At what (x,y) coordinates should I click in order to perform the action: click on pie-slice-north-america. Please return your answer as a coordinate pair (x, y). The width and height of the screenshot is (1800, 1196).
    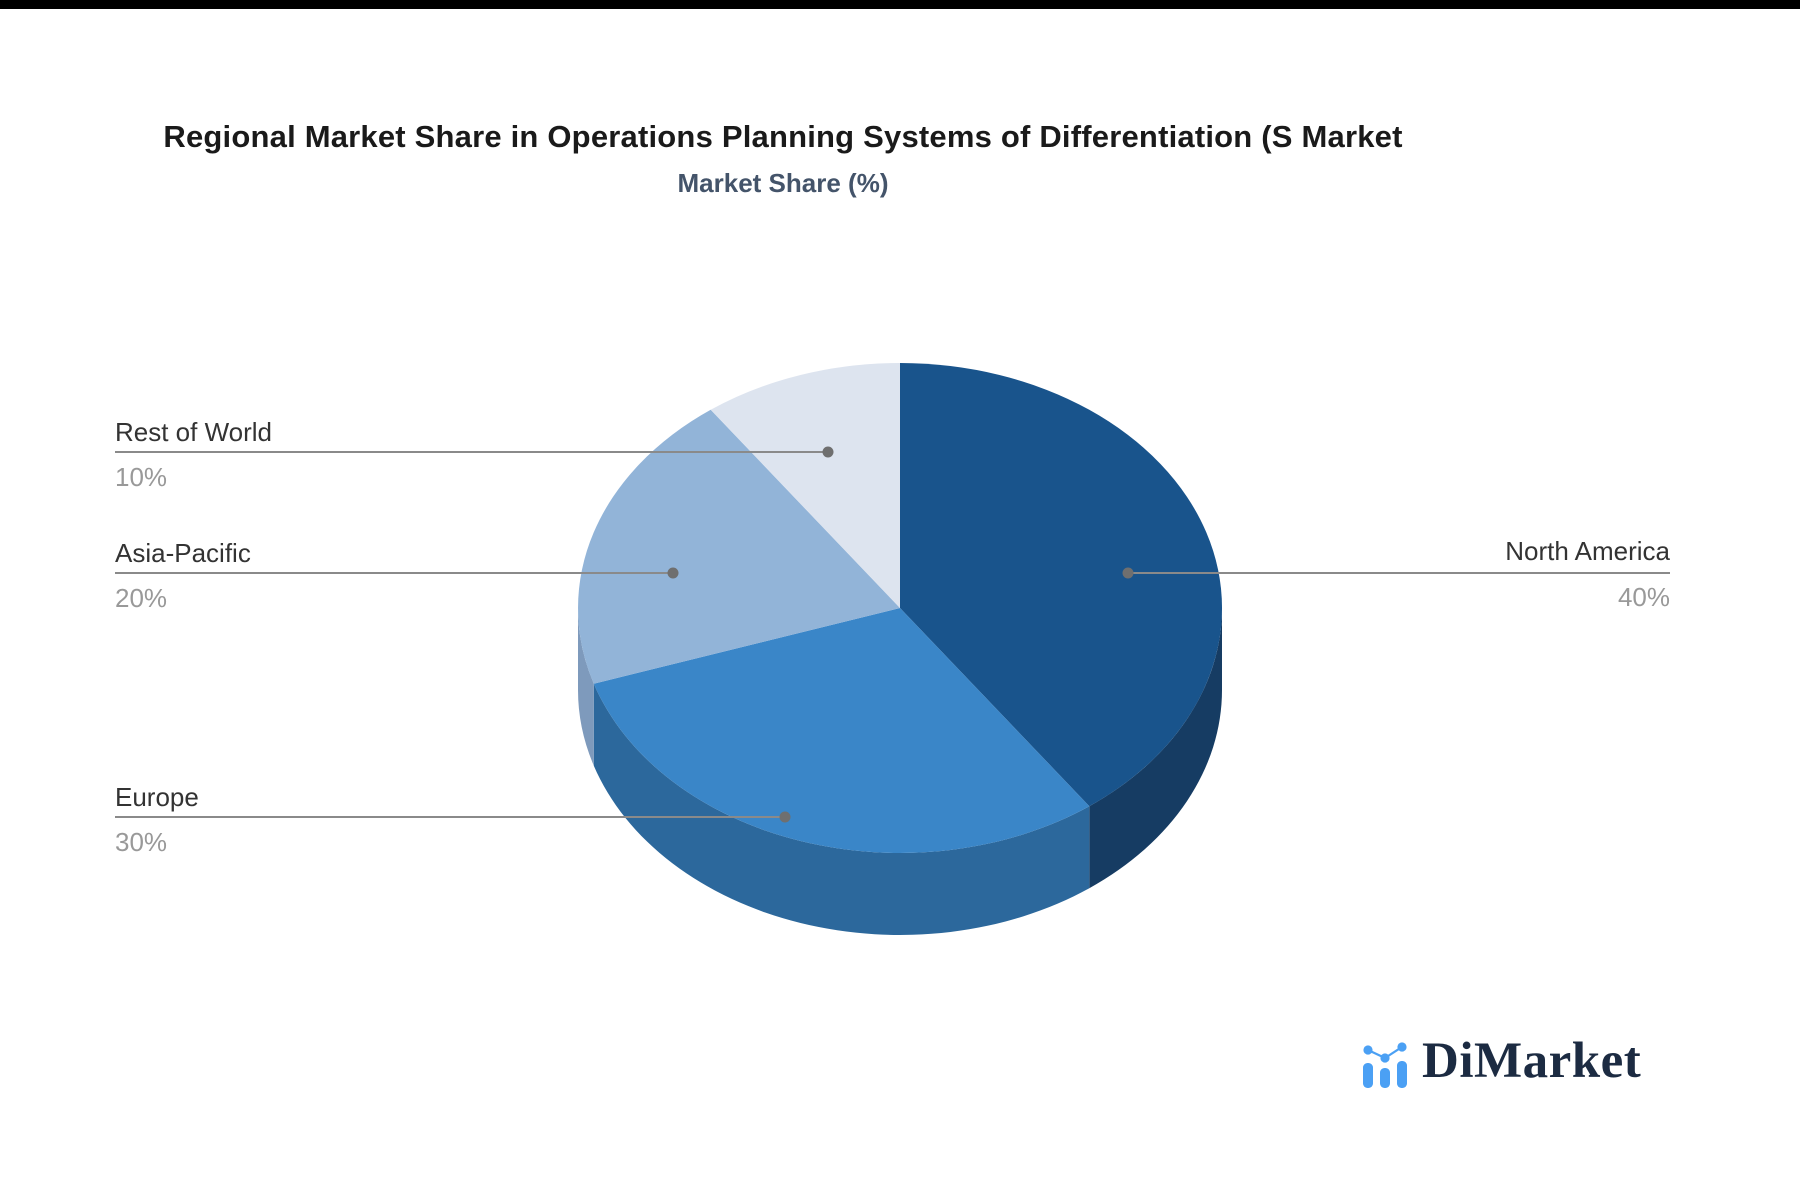
    Looking at the image, I should click on (1061, 585).